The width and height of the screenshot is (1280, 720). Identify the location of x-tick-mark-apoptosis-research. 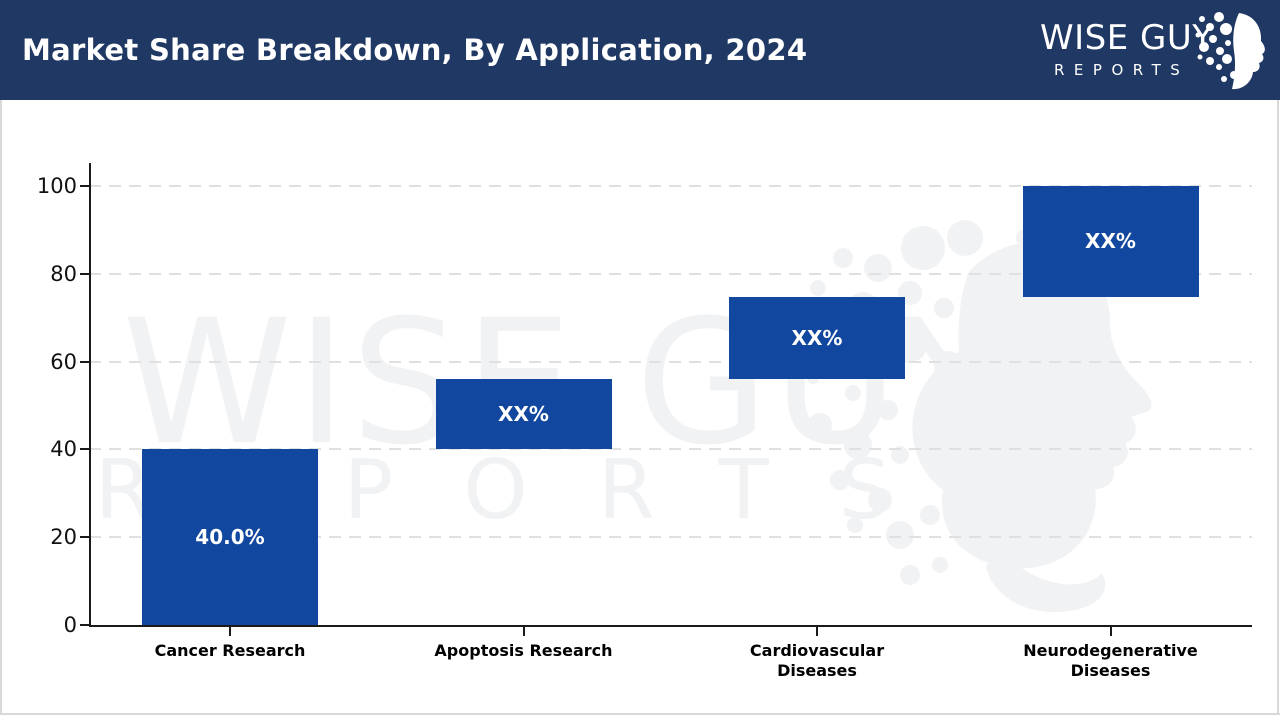
(523, 631).